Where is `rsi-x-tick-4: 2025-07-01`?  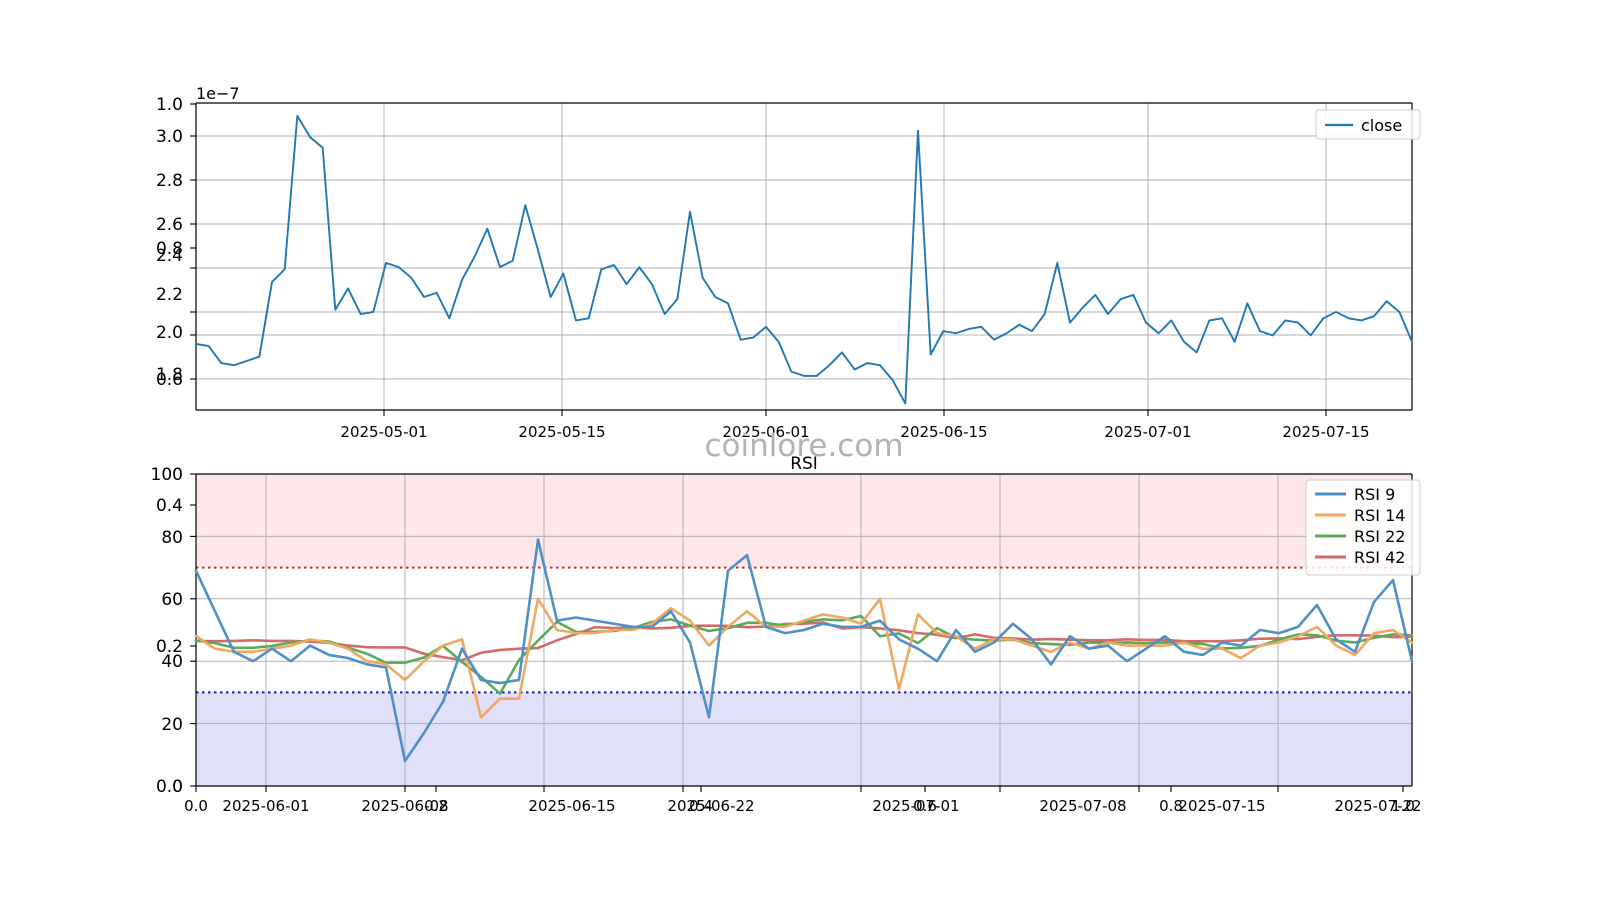
rsi-x-tick-4: 2025-07-01 is located at coordinates (915, 806).